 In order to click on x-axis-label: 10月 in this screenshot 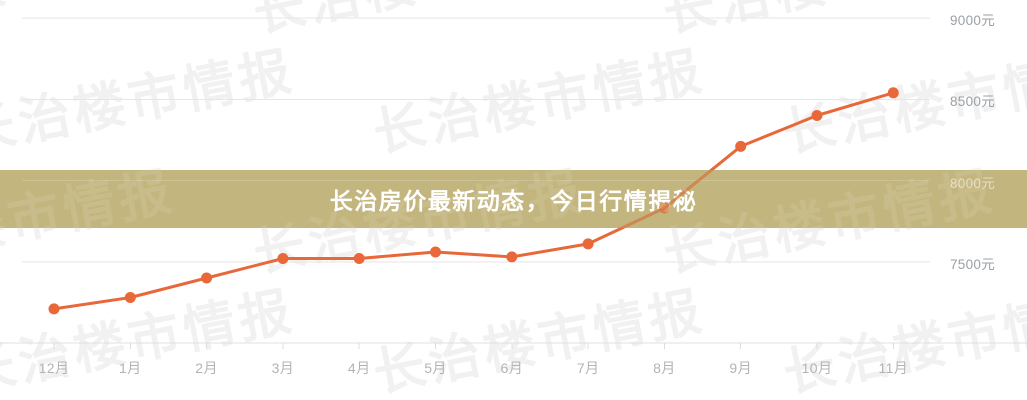, I will do `click(817, 368)`.